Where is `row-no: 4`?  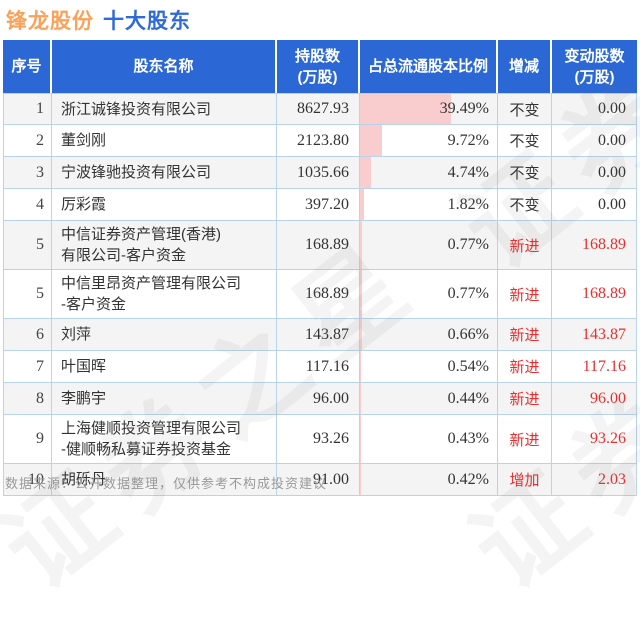
row-no: 4 is located at coordinates (27, 205).